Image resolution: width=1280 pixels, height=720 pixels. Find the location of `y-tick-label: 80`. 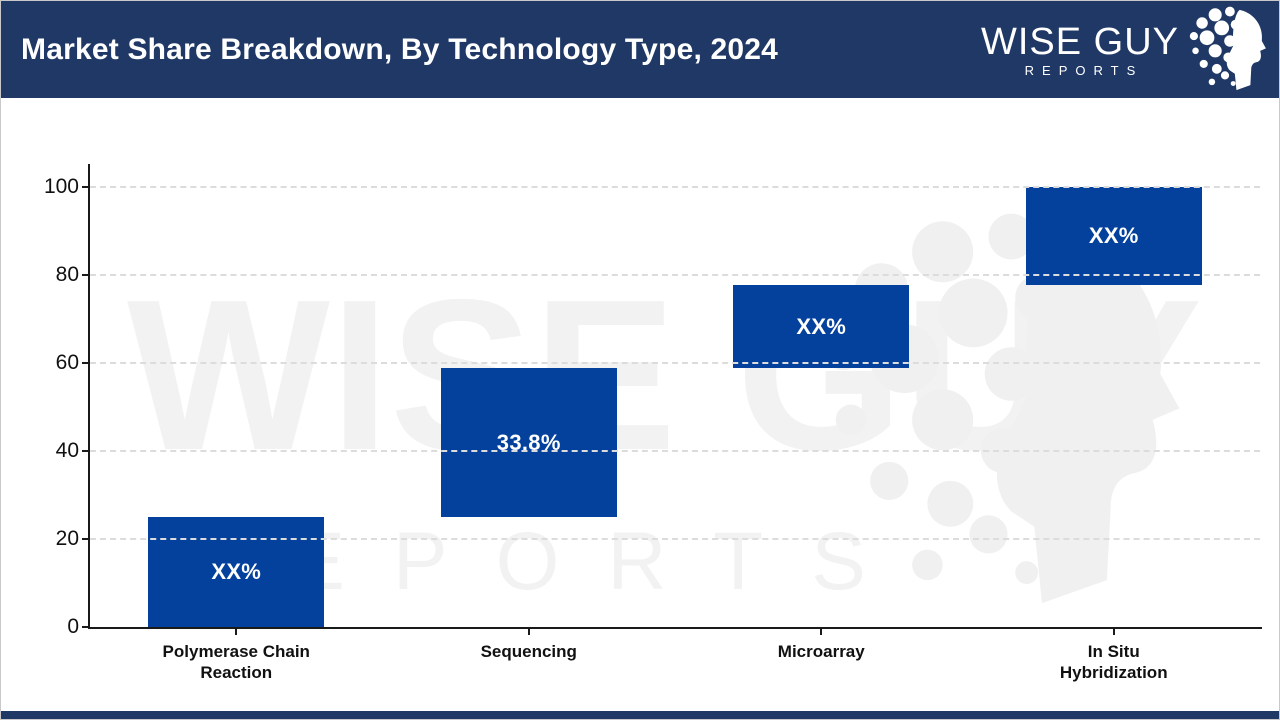

y-tick-label: 80 is located at coordinates (67, 274).